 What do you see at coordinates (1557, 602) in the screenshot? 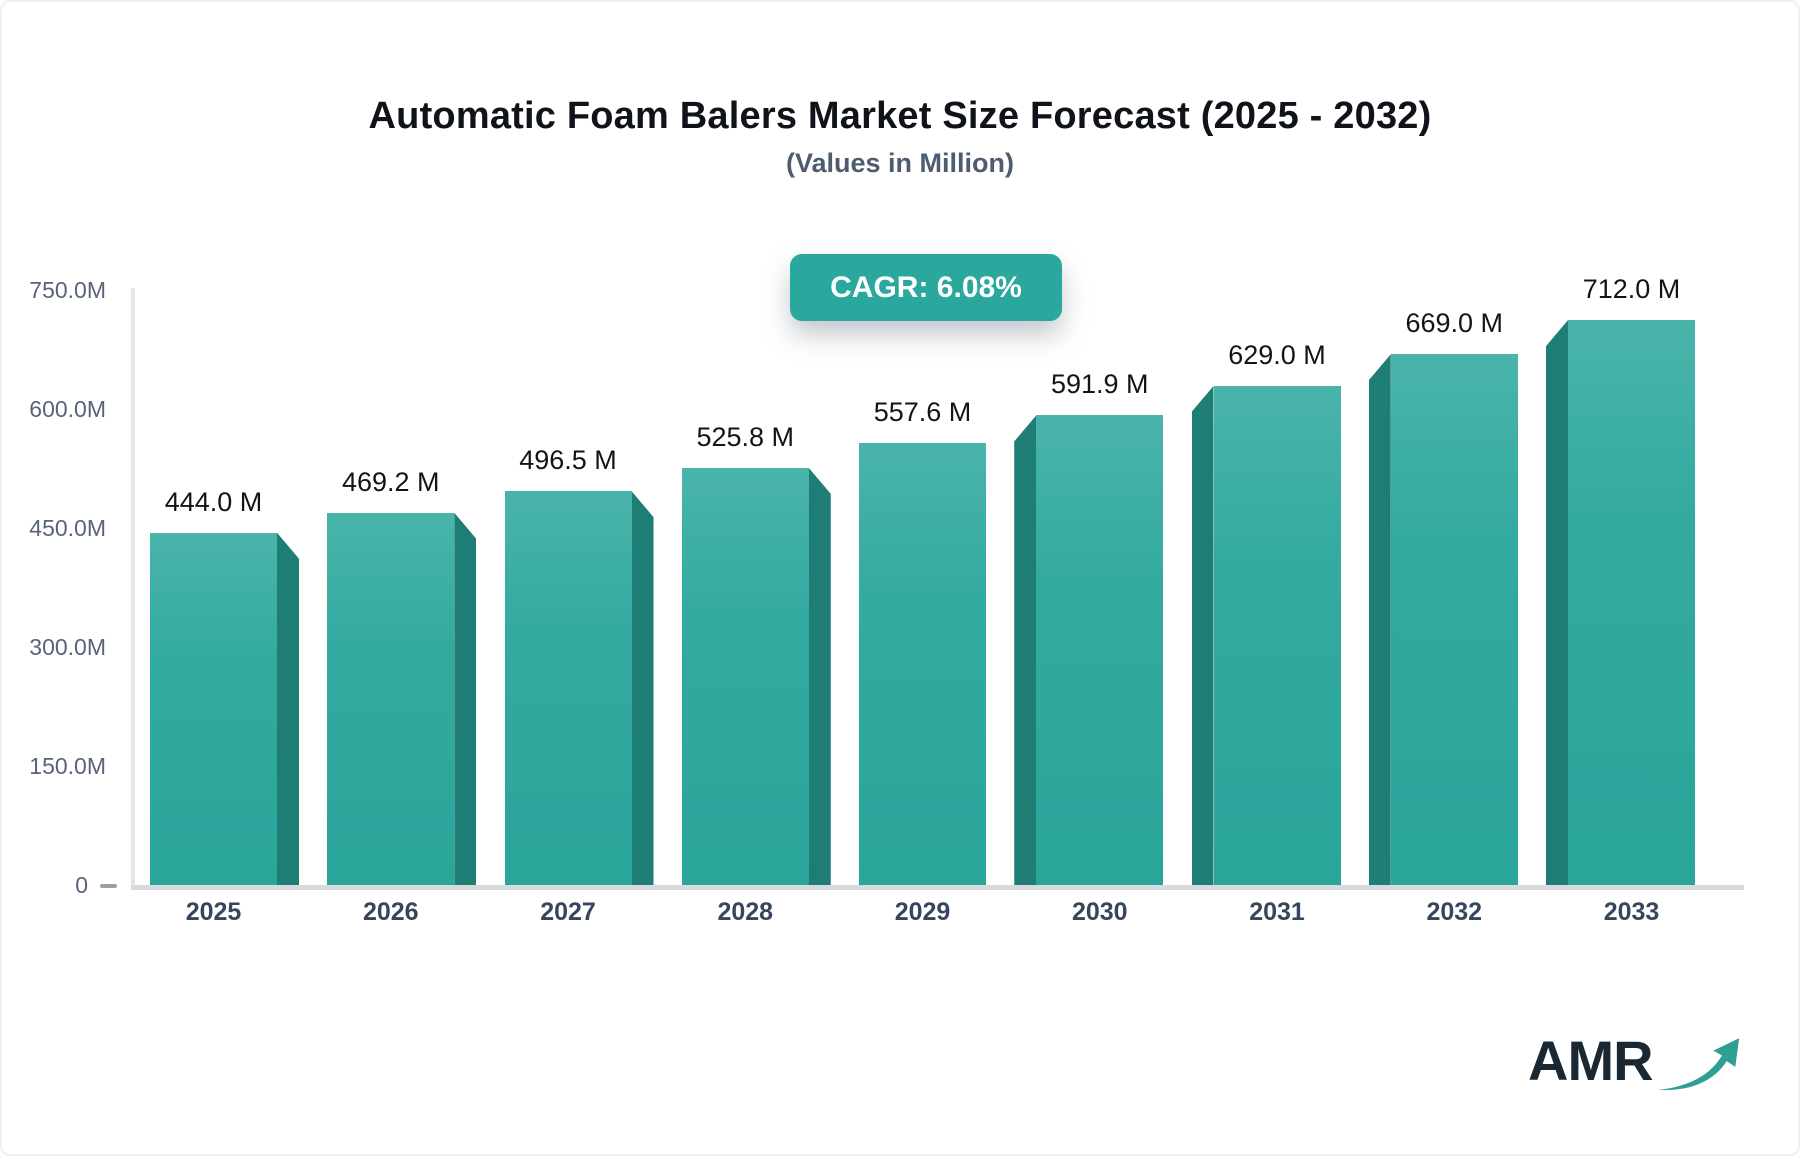
I see `bar-3d-side-2033` at bounding box center [1557, 602].